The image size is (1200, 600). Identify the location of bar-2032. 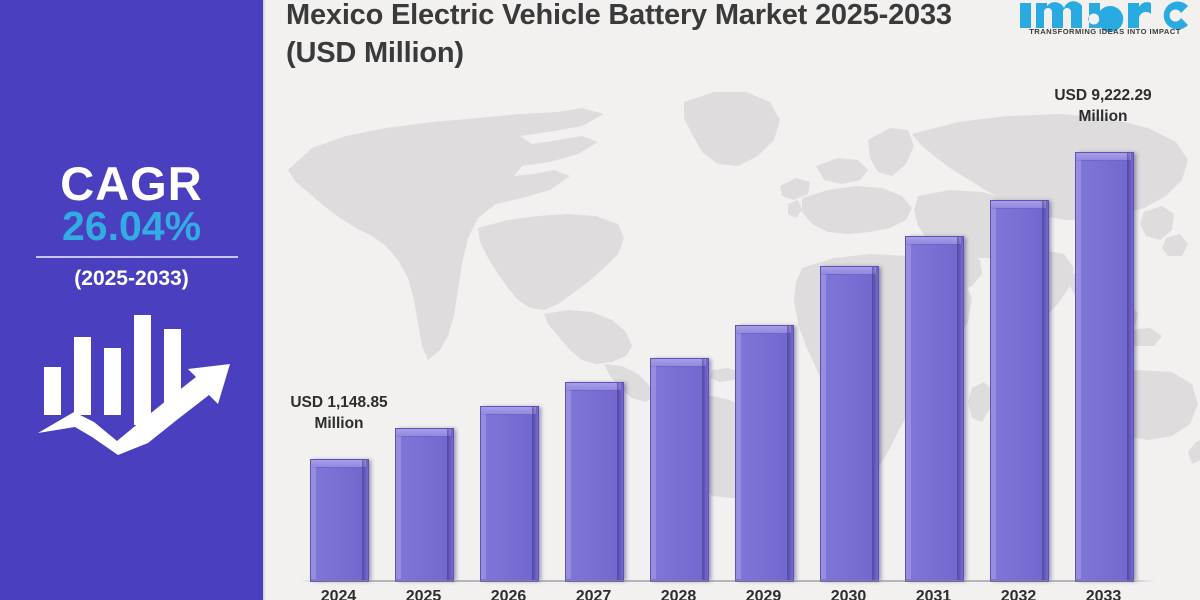
(1019, 391).